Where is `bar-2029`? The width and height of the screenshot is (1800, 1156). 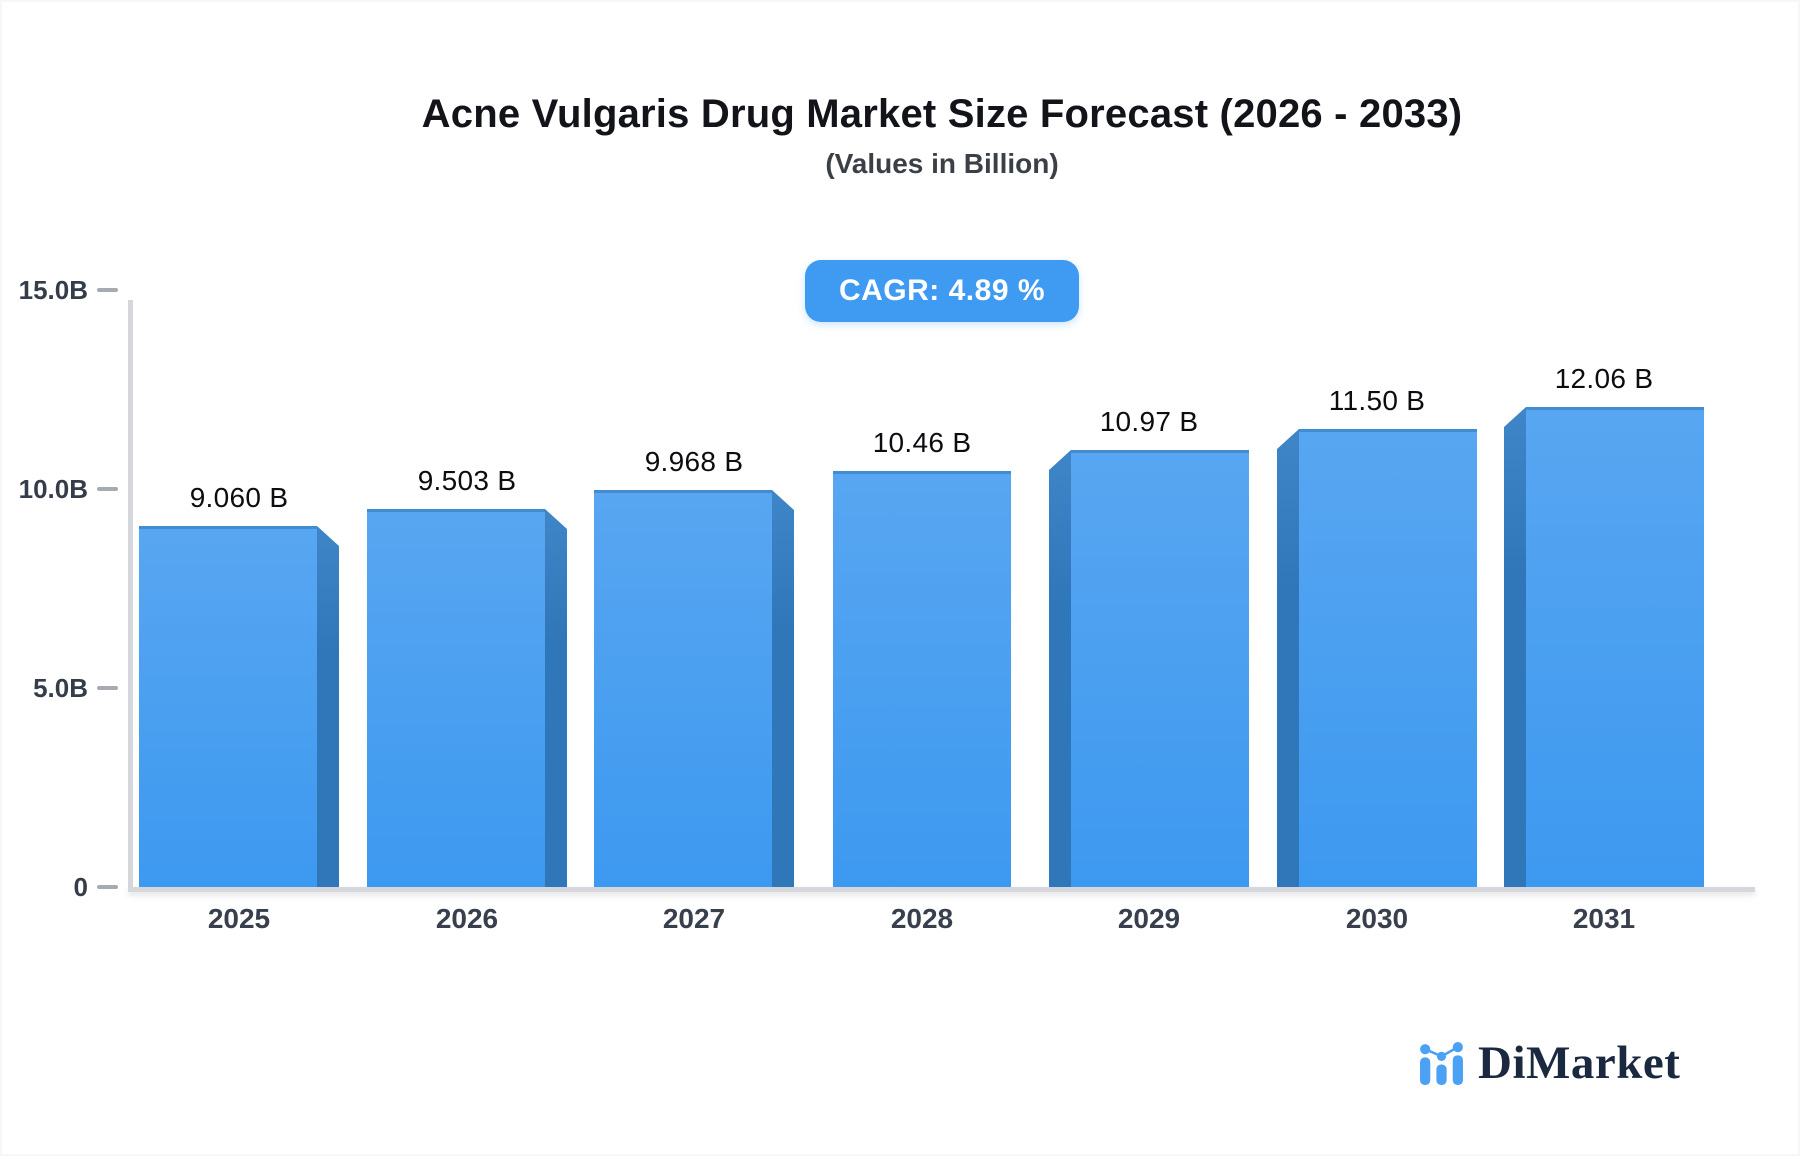 bar-2029 is located at coordinates (1160, 668).